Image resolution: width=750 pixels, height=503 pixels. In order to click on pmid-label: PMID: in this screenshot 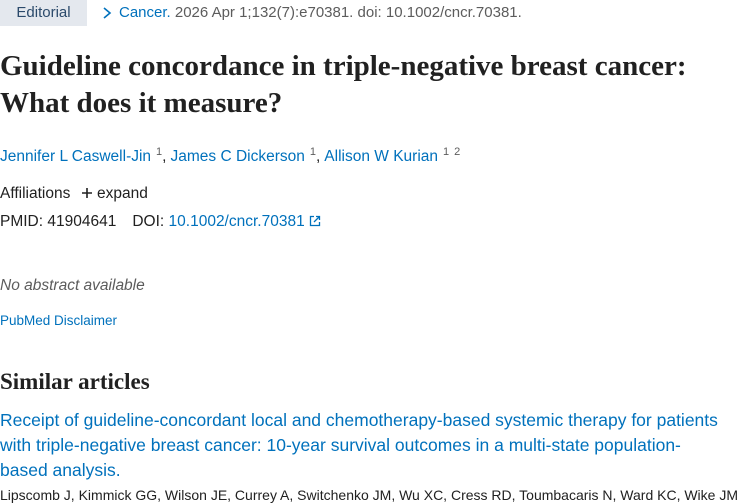, I will do `click(22, 221)`.